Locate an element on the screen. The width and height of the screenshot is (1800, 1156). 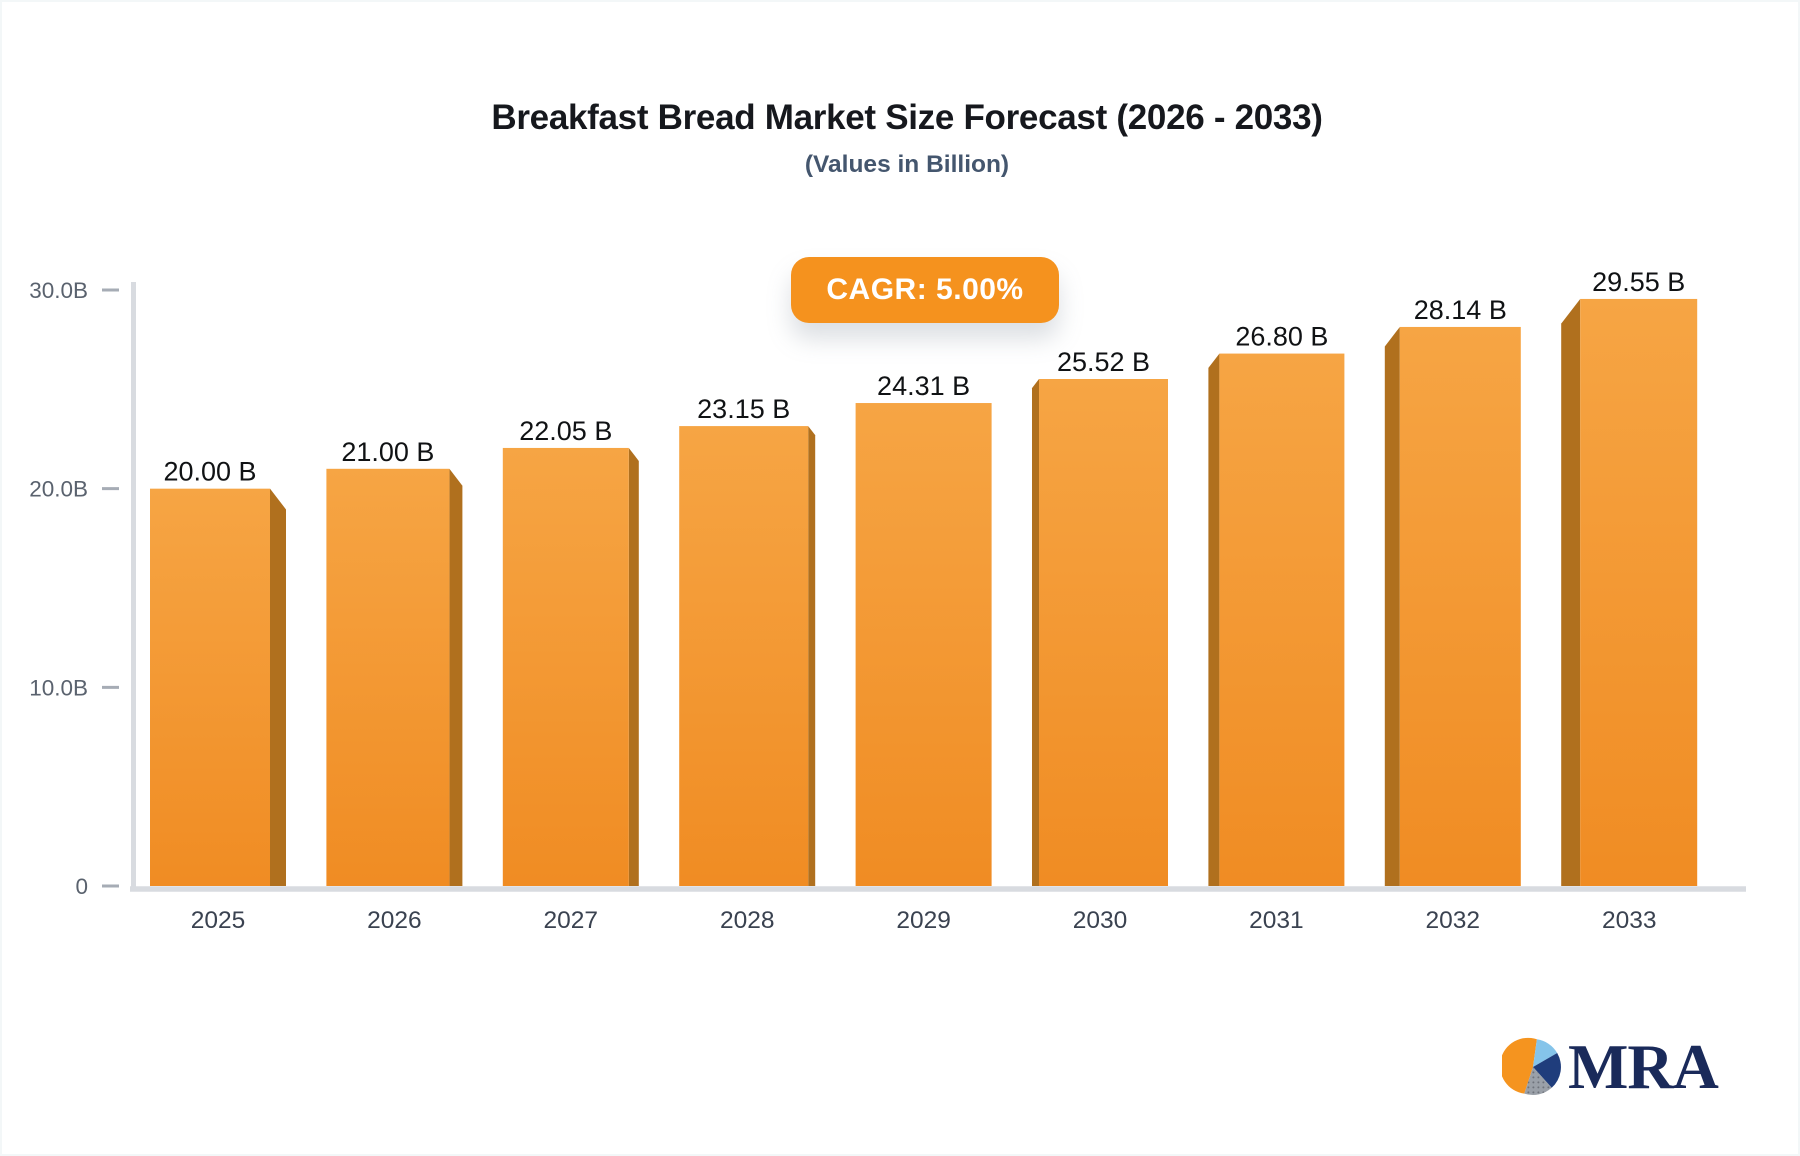
pie-slice-navy is located at coordinates (1547, 1070).